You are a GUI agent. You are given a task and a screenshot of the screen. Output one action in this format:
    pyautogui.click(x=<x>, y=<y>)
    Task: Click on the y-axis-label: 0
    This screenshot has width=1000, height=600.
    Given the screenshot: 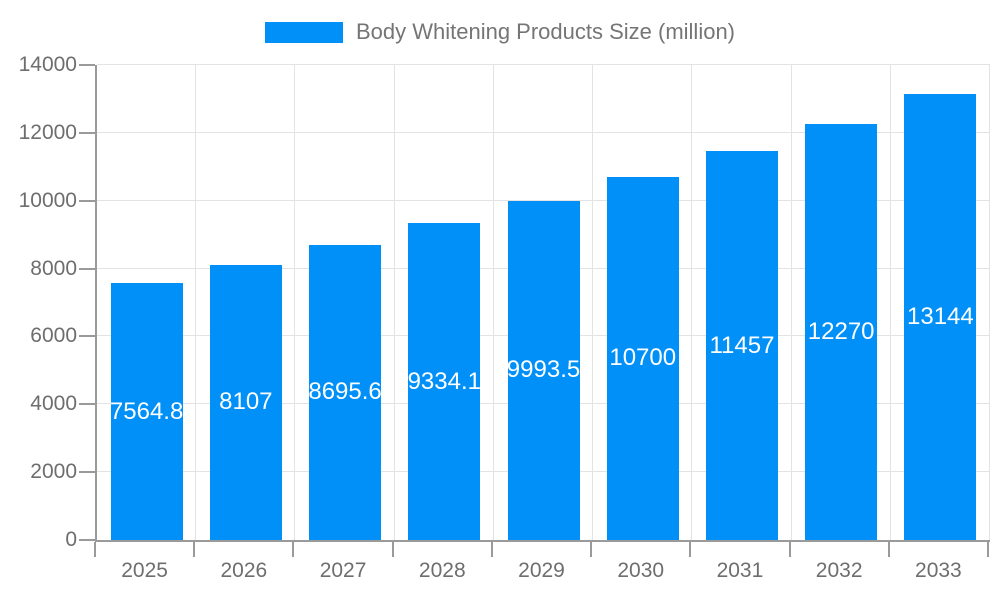 What is the action you would take?
    pyautogui.click(x=71, y=539)
    